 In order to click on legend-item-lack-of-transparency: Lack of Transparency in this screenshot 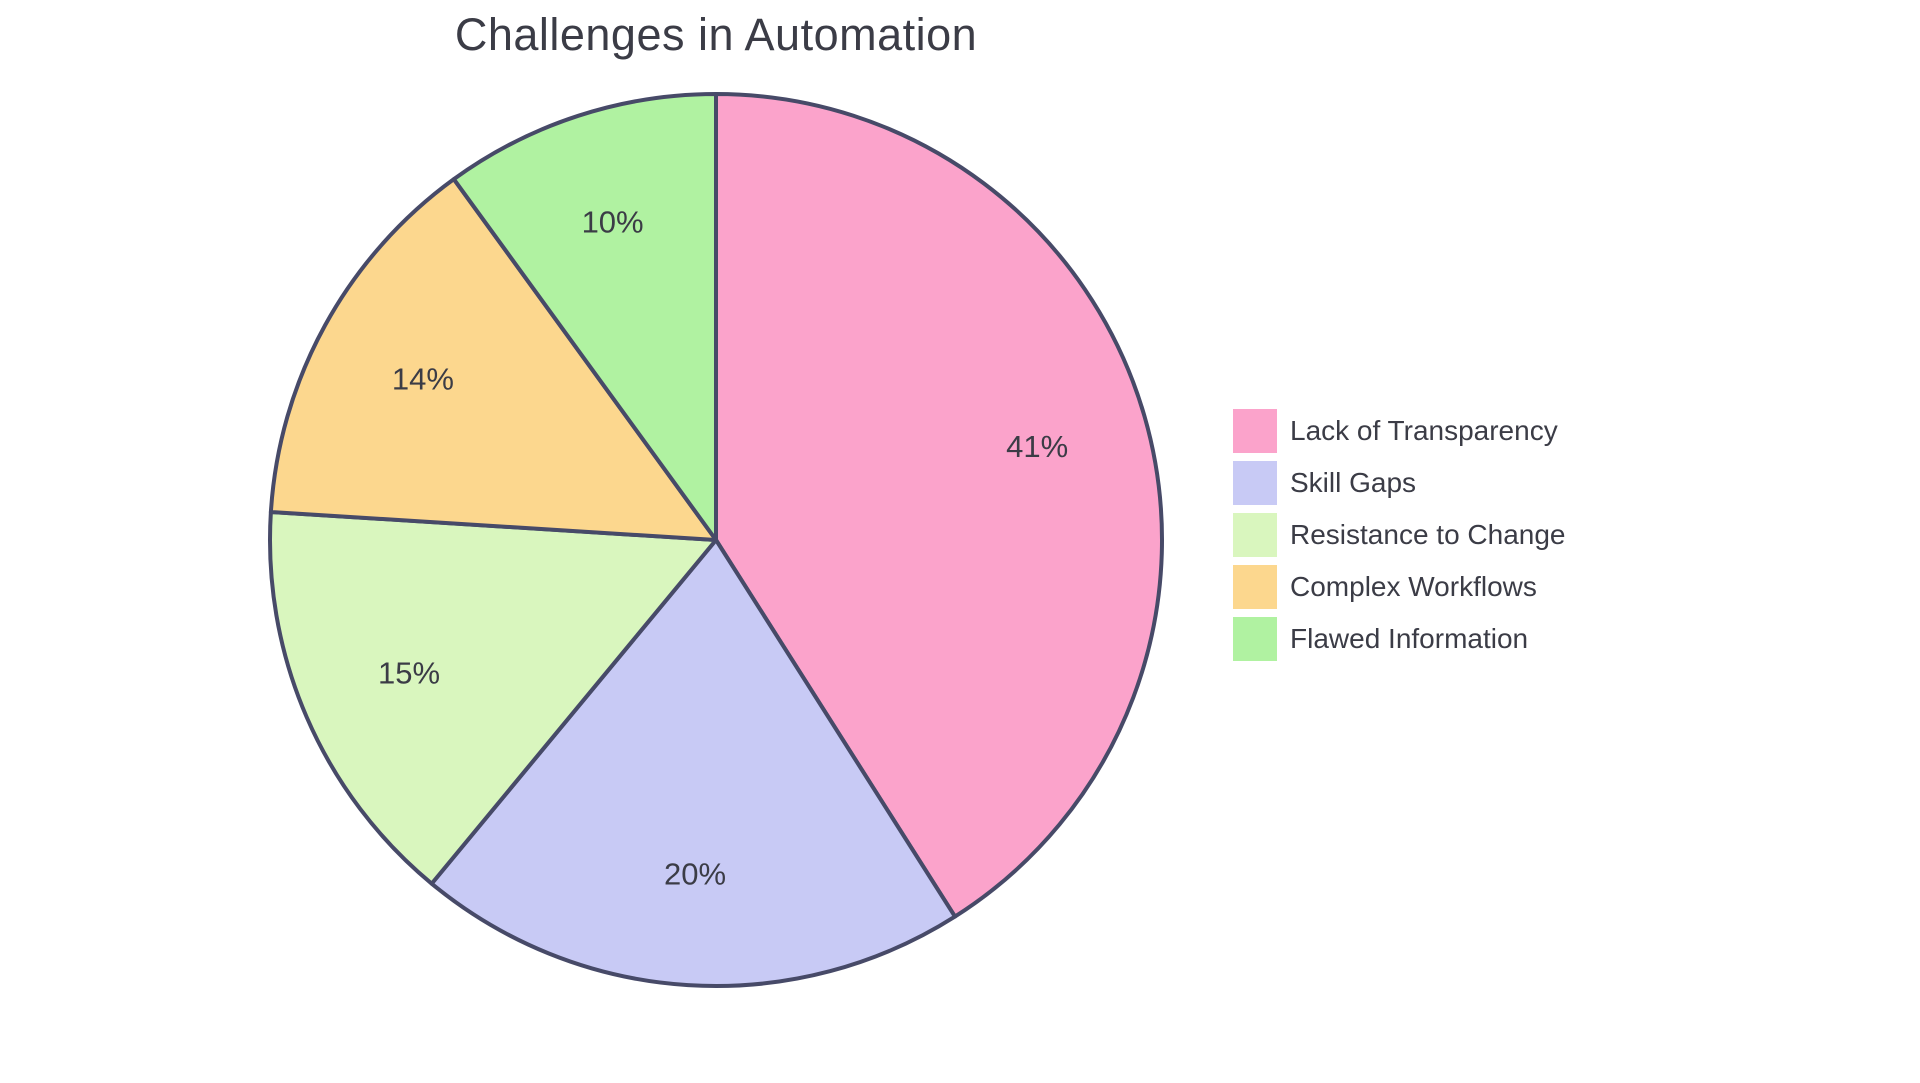, I will do `click(1399, 431)`.